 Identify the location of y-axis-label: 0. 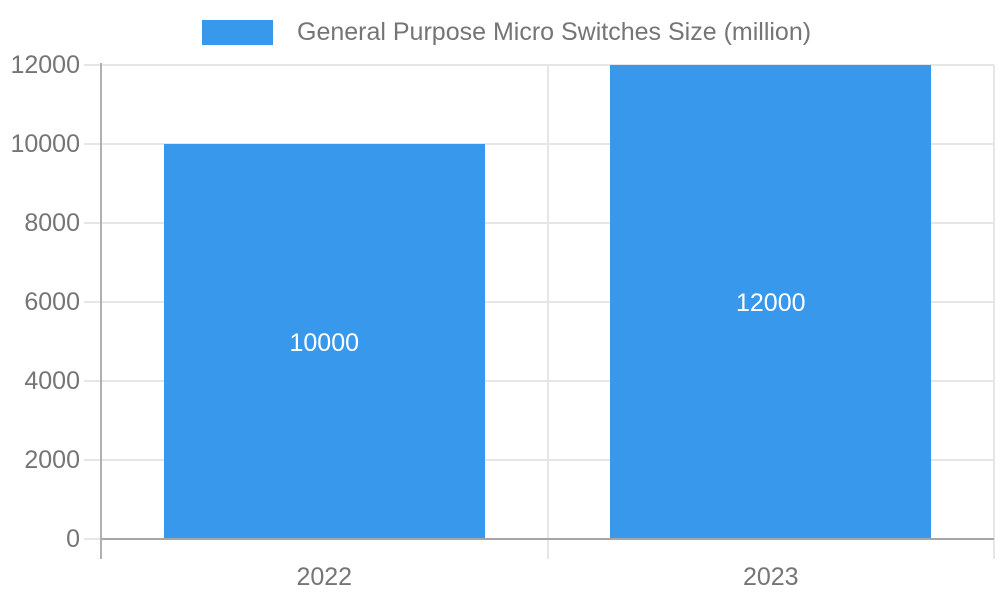
(73, 539).